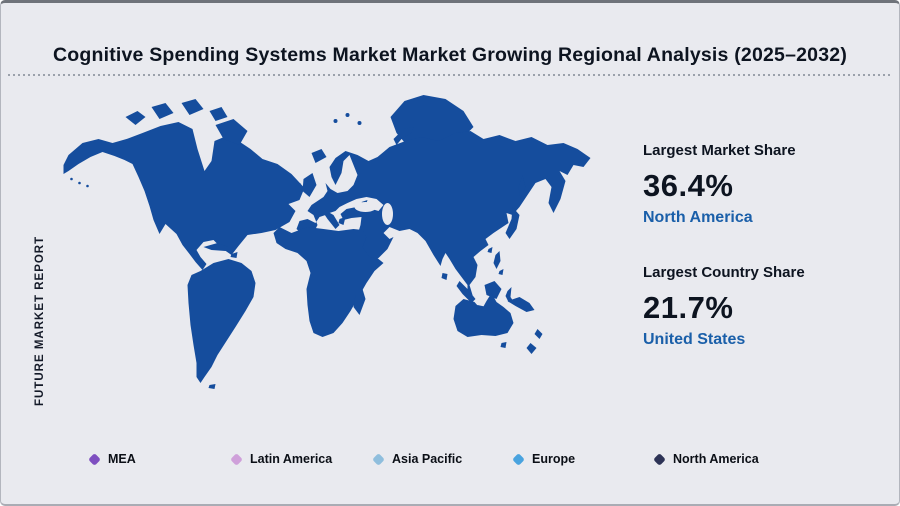  Describe the element at coordinates (719, 150) in the screenshot. I see `market-share-label: Largest Market Share` at that location.